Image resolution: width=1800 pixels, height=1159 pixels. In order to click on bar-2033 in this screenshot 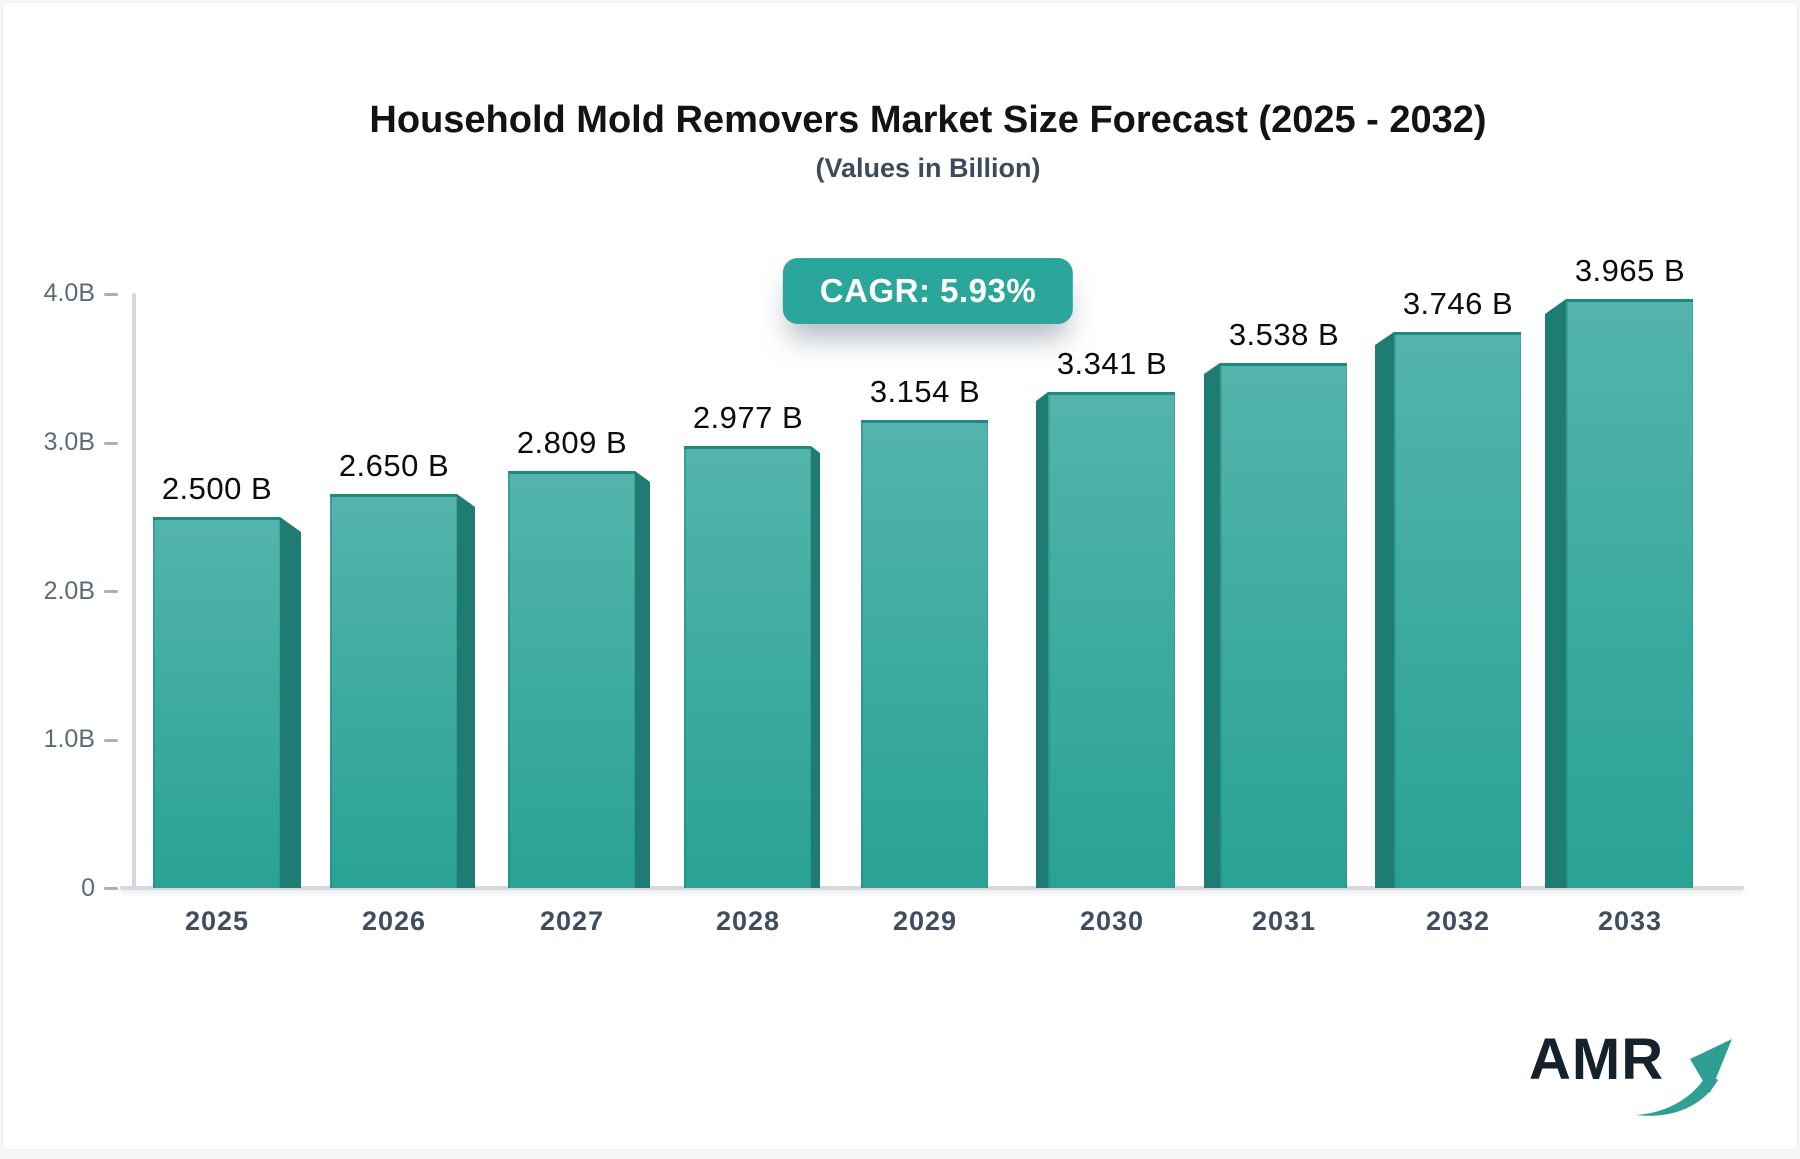, I will do `click(1629, 593)`.